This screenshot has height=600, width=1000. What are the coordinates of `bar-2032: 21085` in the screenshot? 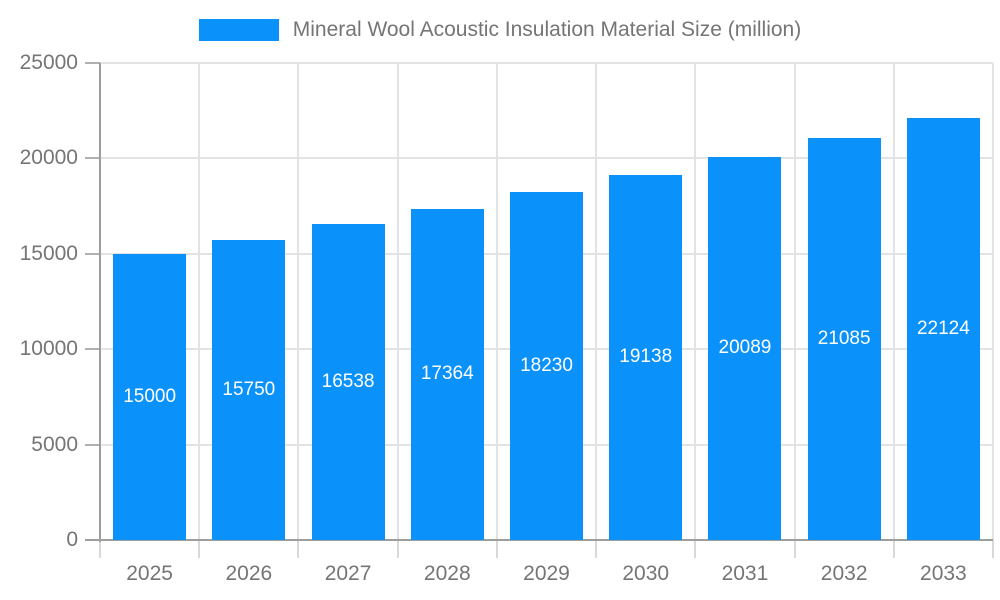 It's located at (844, 338).